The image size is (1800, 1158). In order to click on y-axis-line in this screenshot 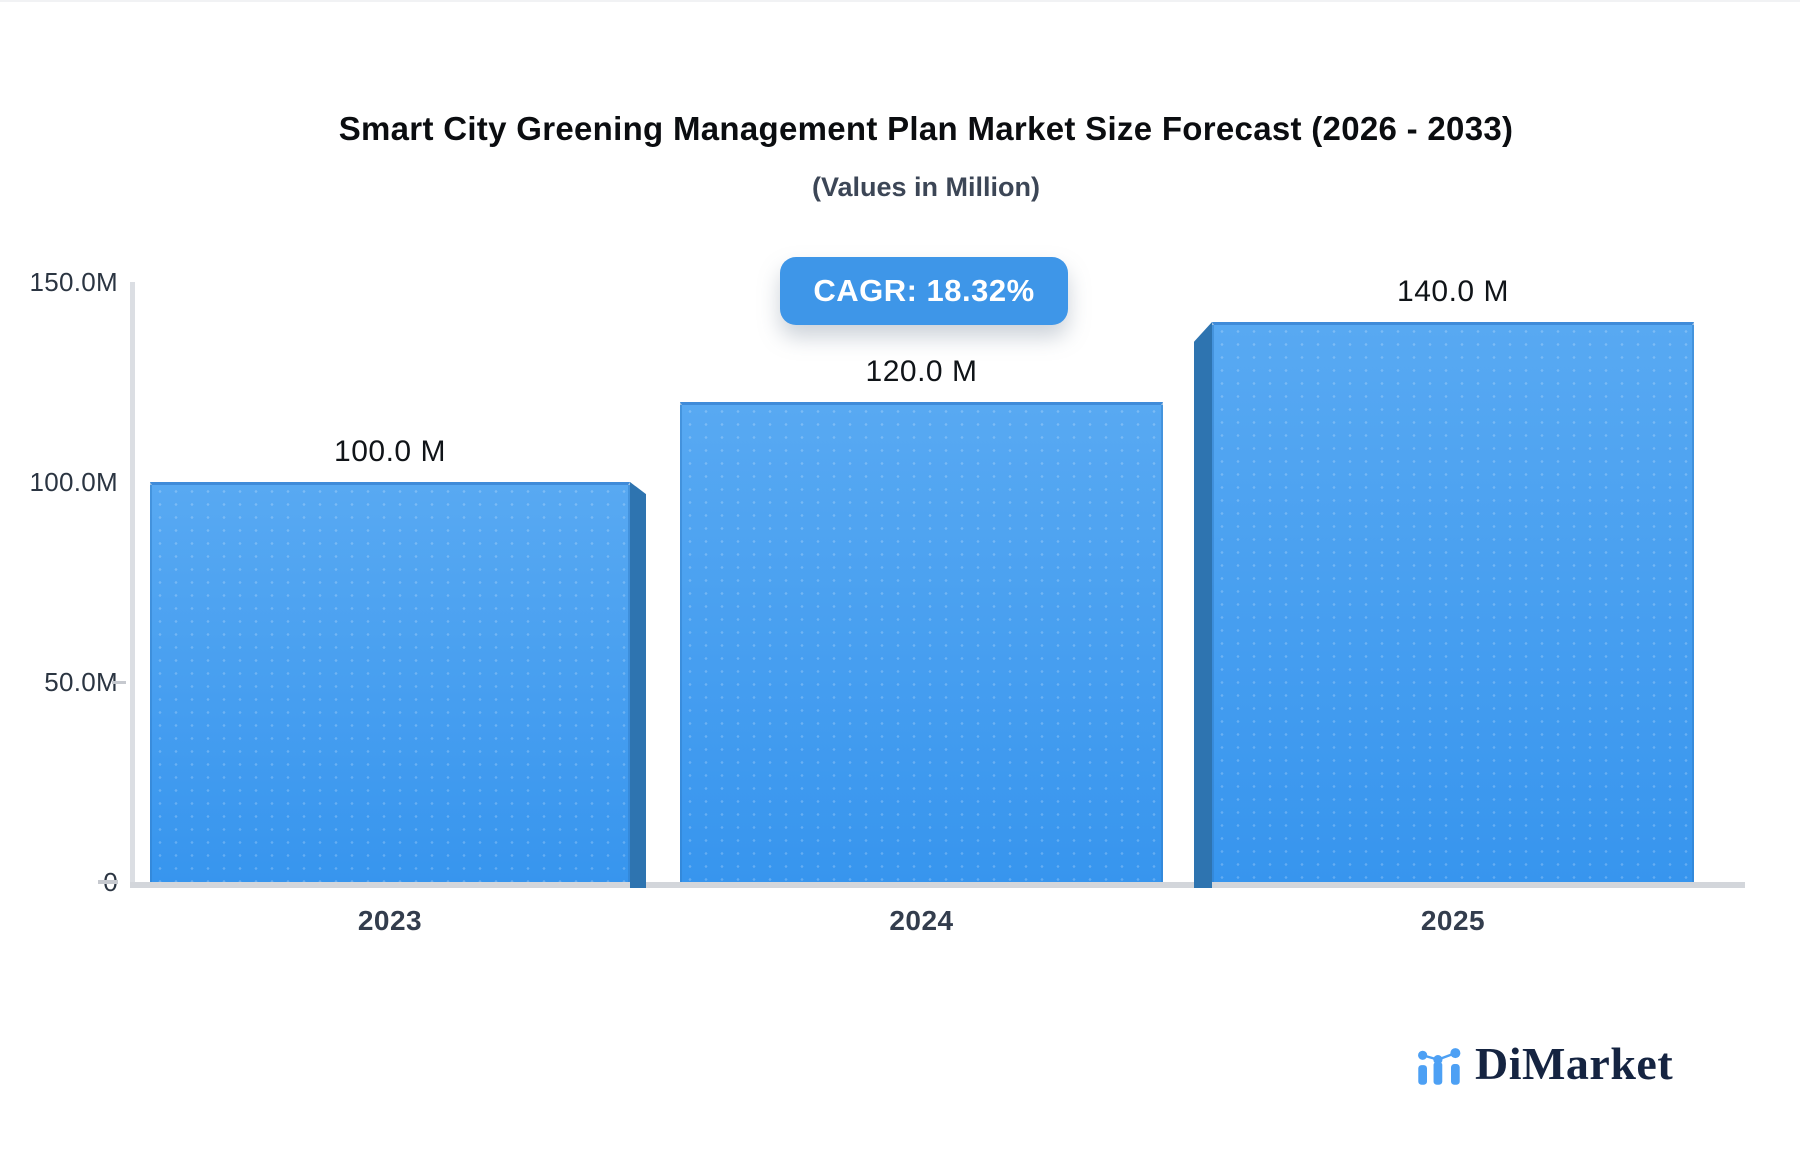, I will do `click(132, 585)`.